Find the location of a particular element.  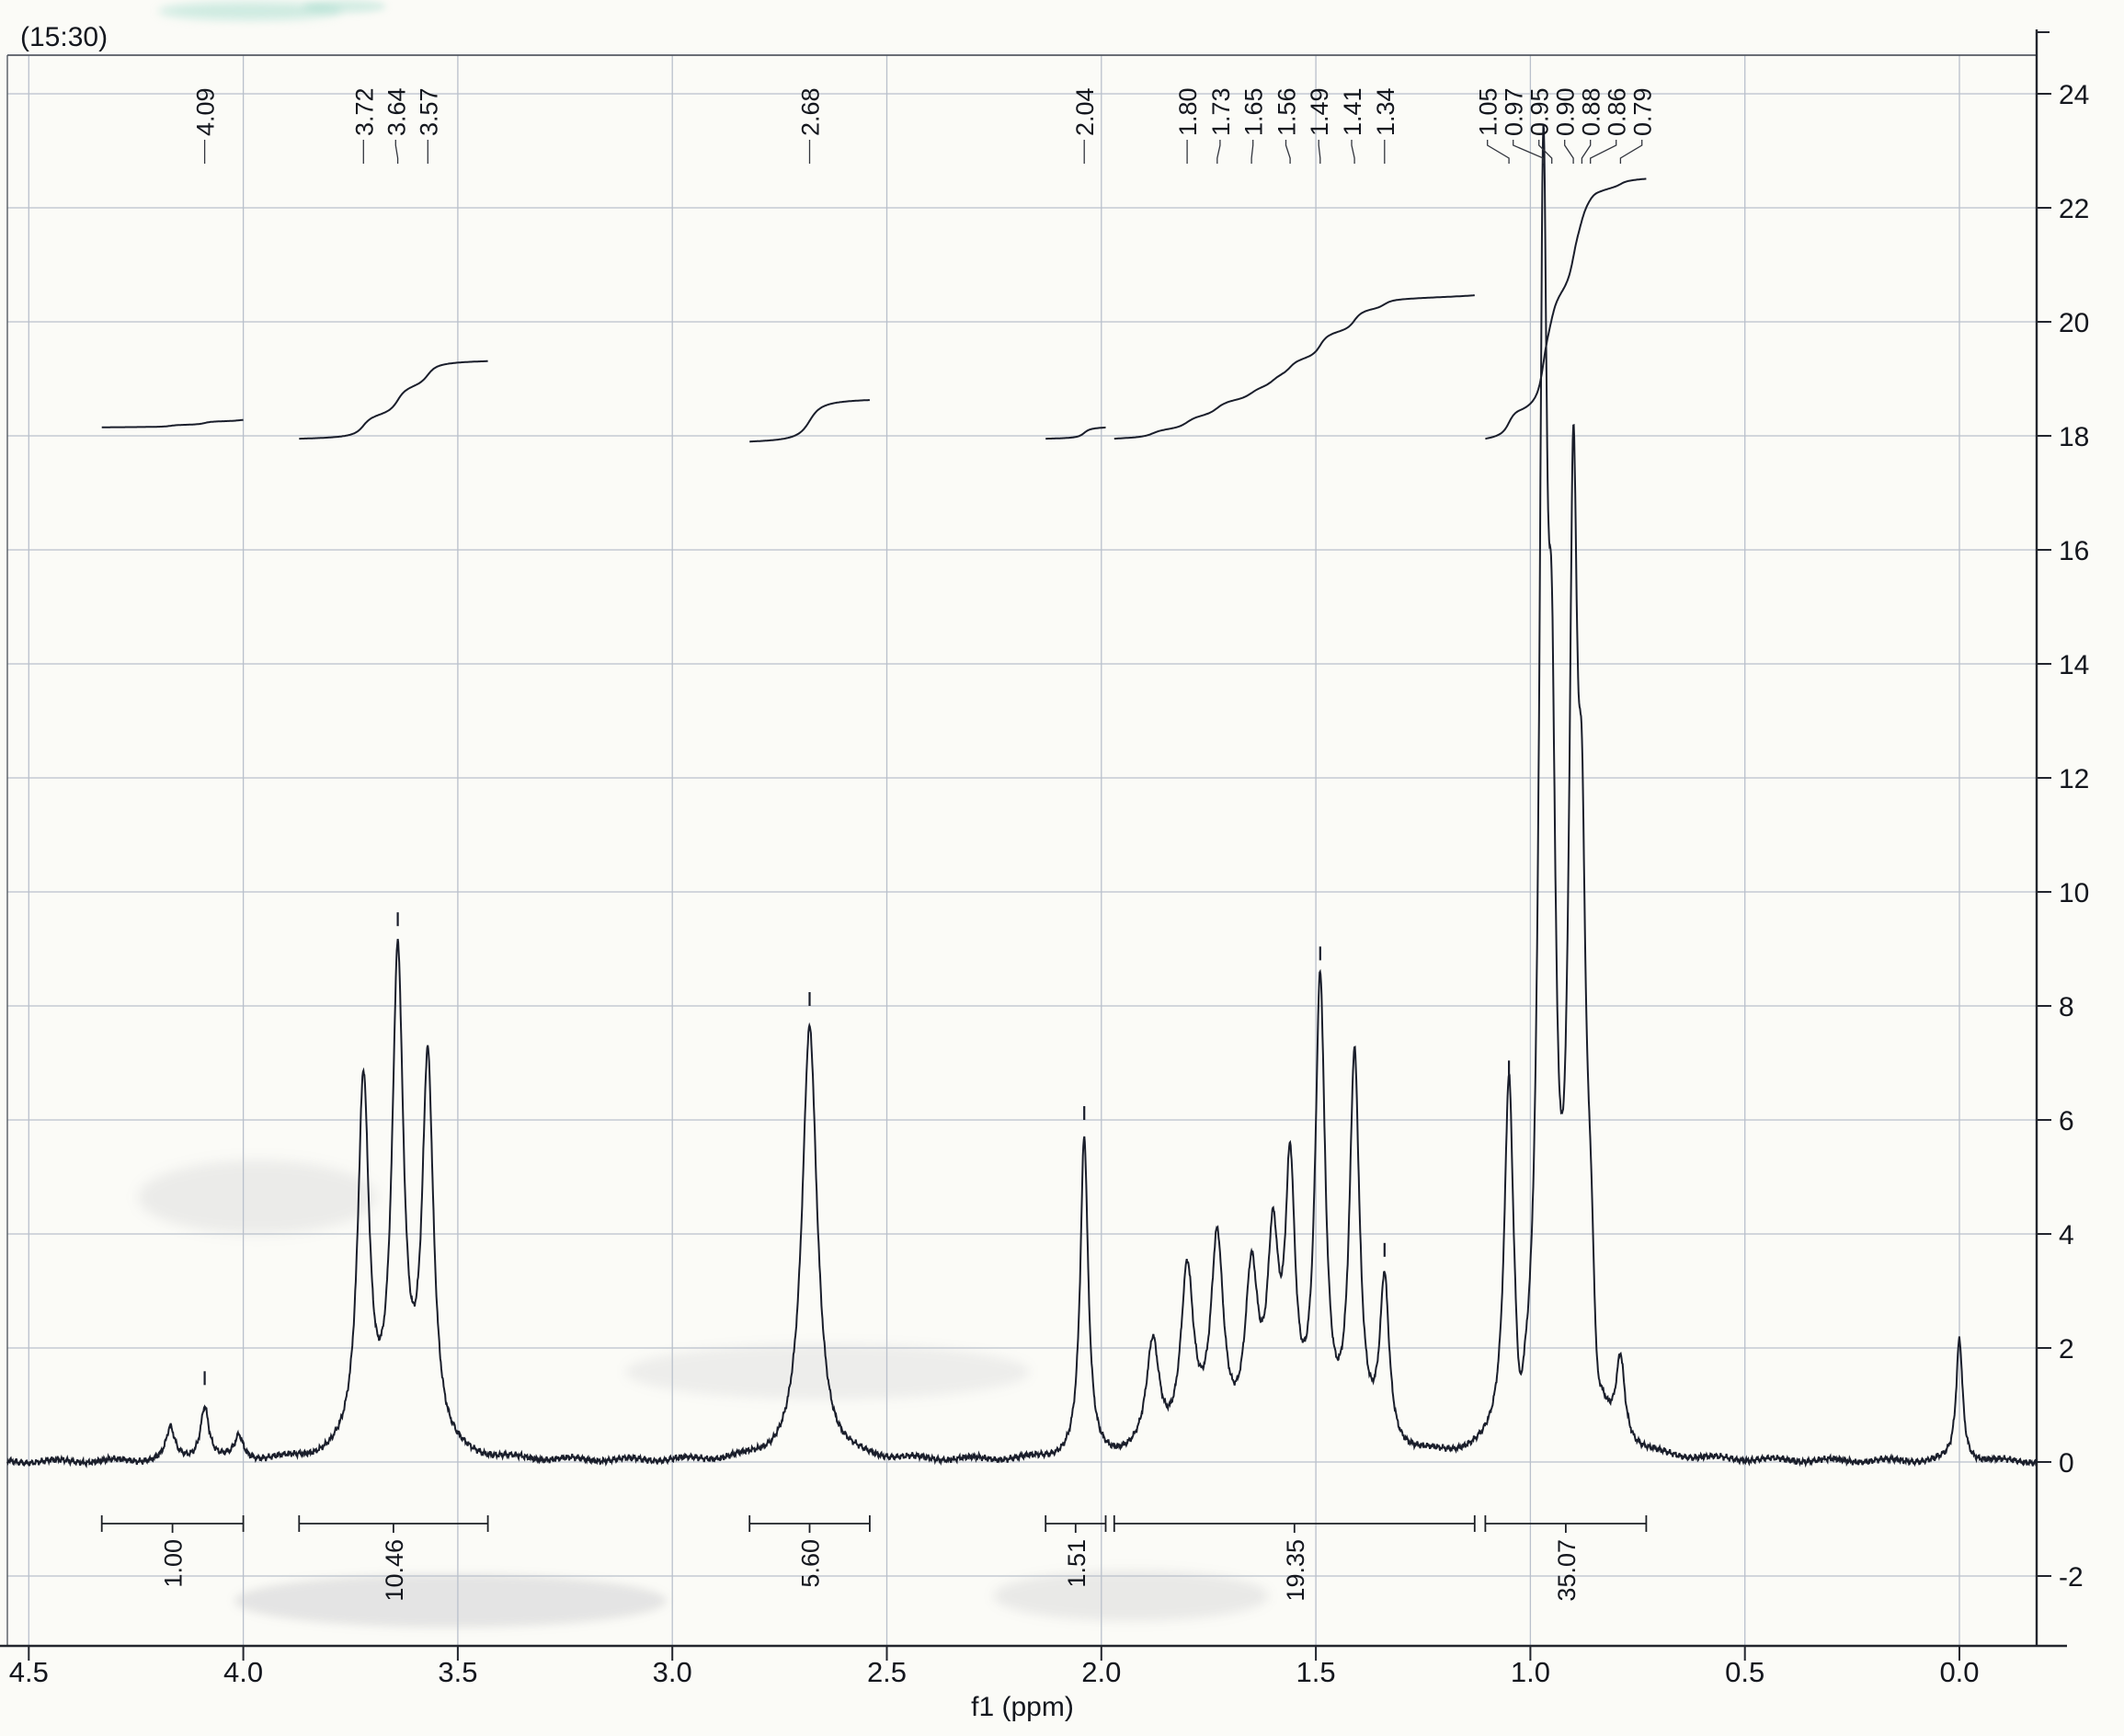

peak-label: 0.95 is located at coordinates (1540, 111).